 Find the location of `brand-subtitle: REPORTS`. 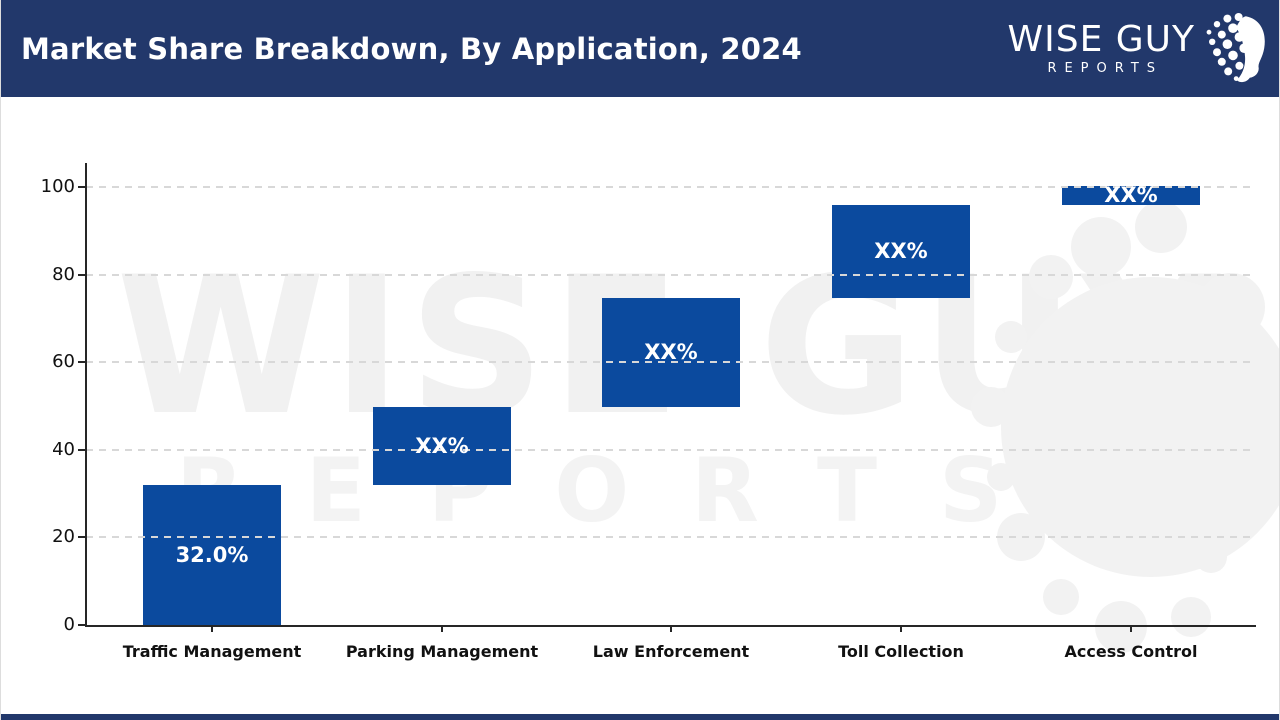

brand-subtitle: REPORTS is located at coordinates (1105, 68).